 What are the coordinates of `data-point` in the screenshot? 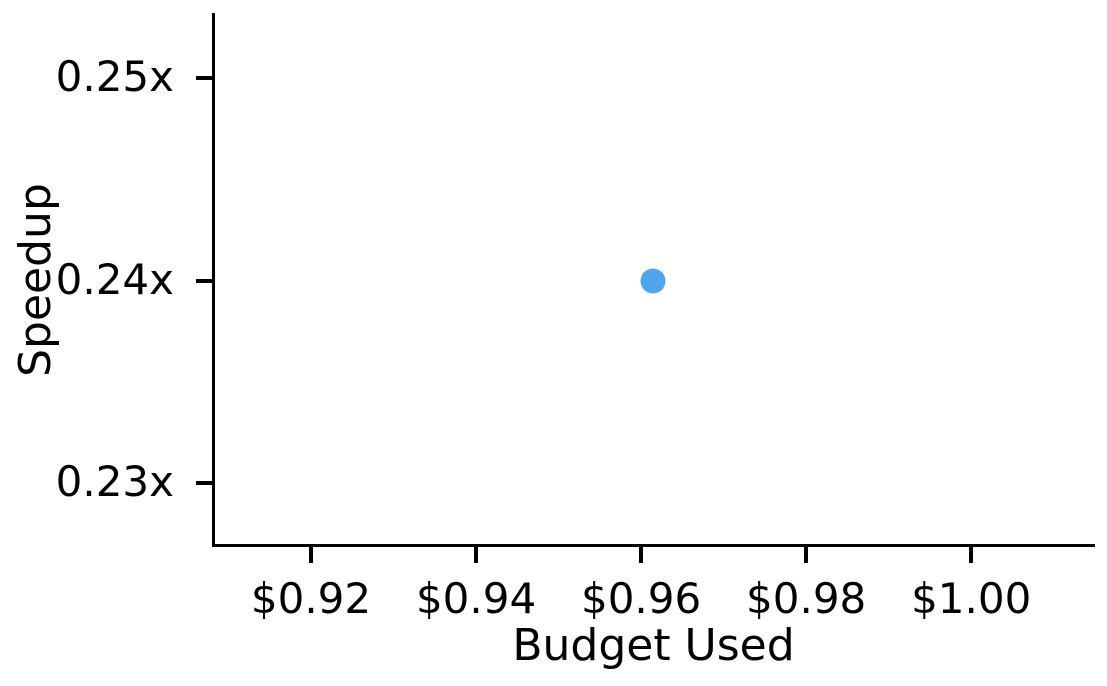 It's located at (653, 281).